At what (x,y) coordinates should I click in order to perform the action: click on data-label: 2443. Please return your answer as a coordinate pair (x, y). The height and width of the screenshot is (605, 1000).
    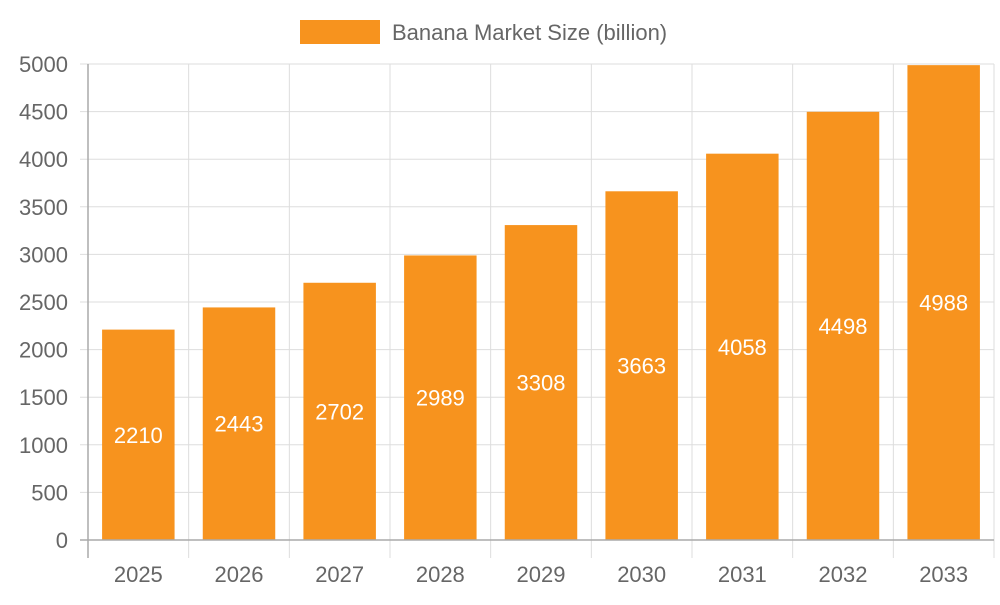
    Looking at the image, I should click on (239, 424).